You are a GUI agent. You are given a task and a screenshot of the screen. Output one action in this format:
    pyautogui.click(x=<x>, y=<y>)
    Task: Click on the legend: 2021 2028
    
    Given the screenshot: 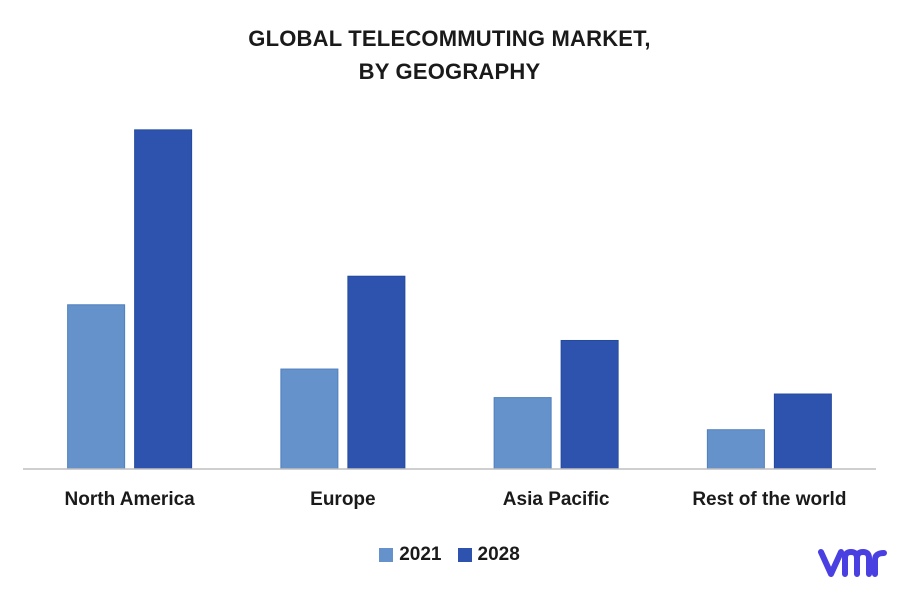 What is the action you would take?
    pyautogui.click(x=449, y=555)
    